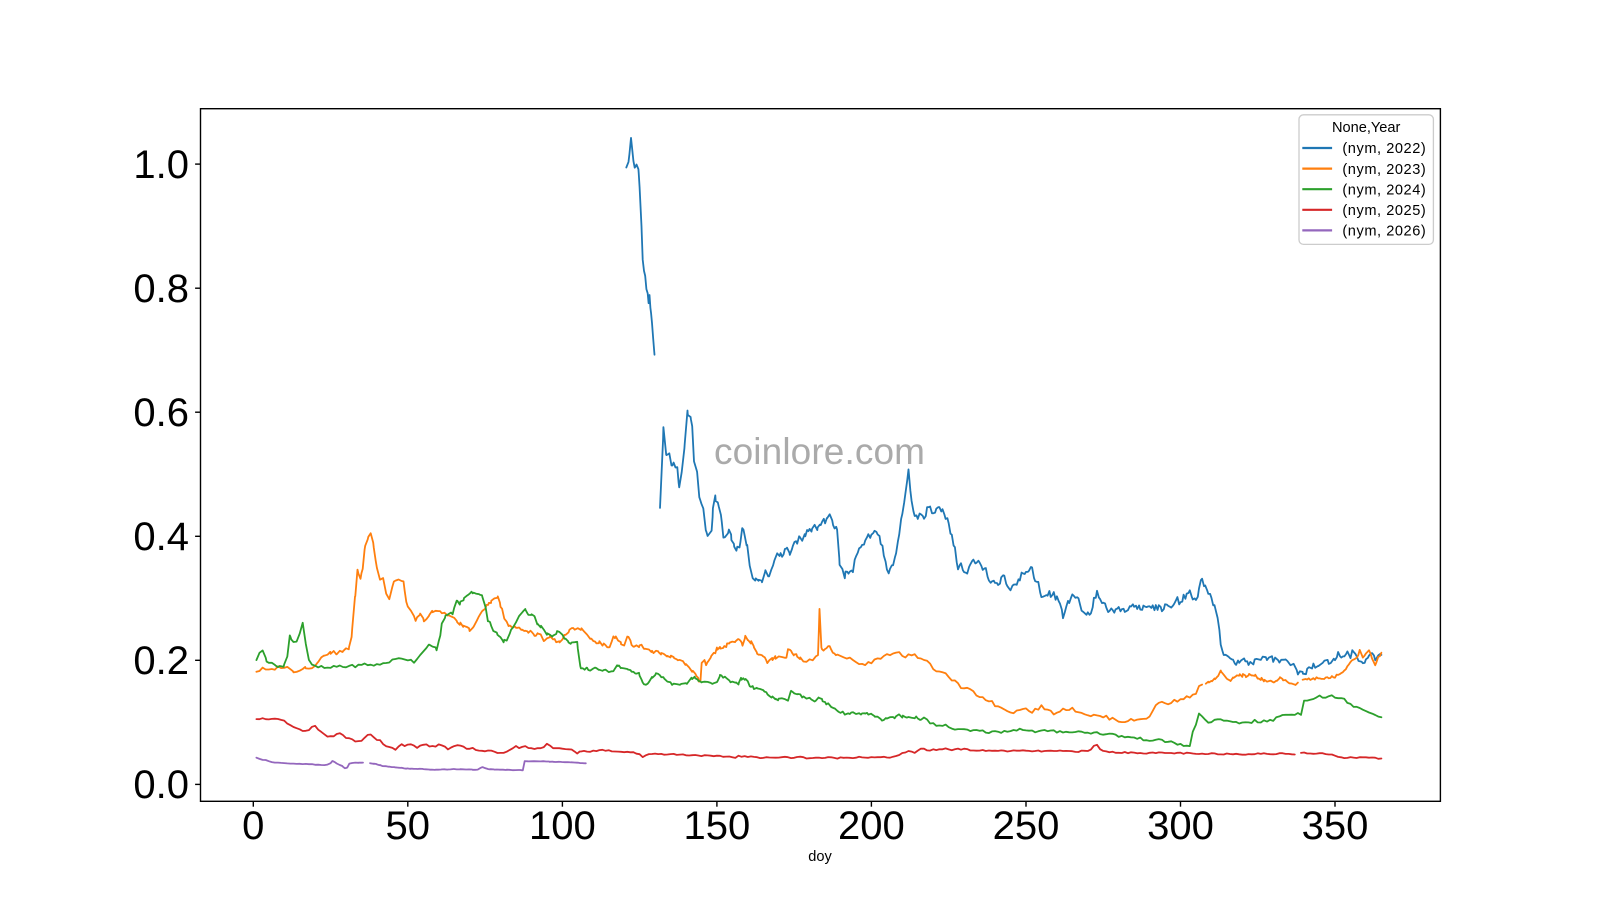  What do you see at coordinates (717, 826) in the screenshot?
I see `svg-text: 150` at bounding box center [717, 826].